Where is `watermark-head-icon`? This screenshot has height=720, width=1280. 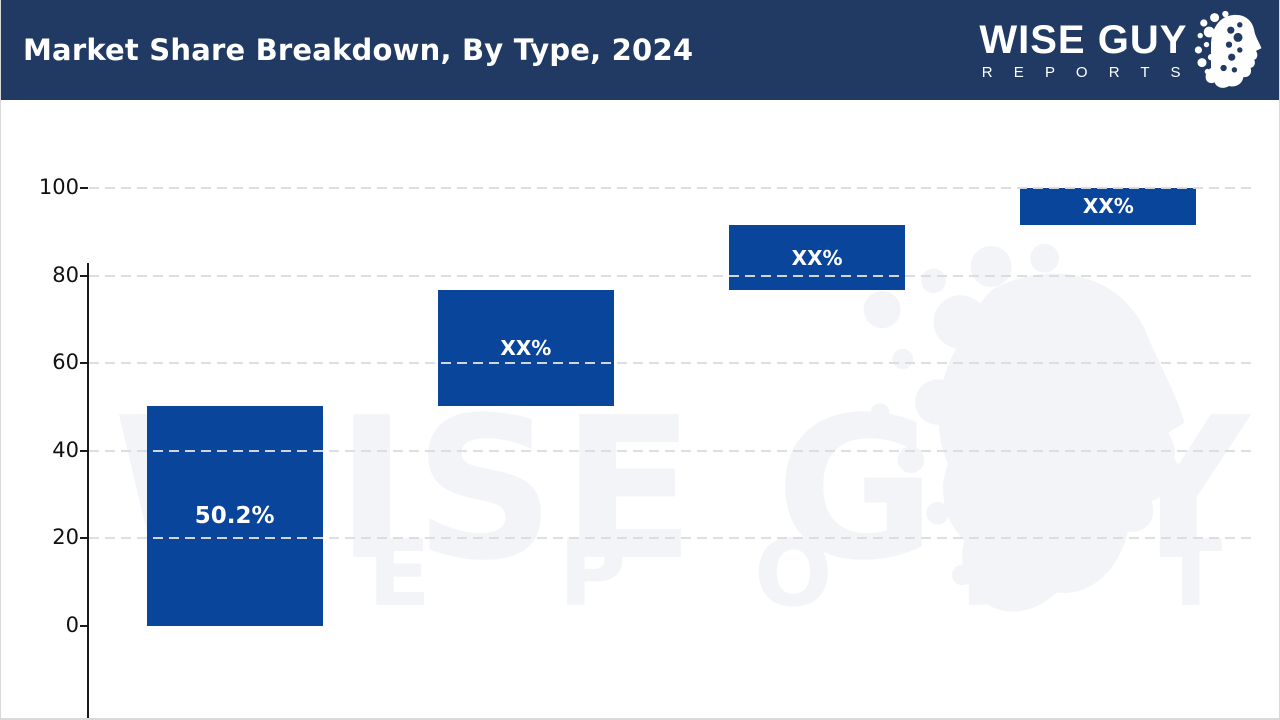 watermark-head-icon is located at coordinates (1024, 427).